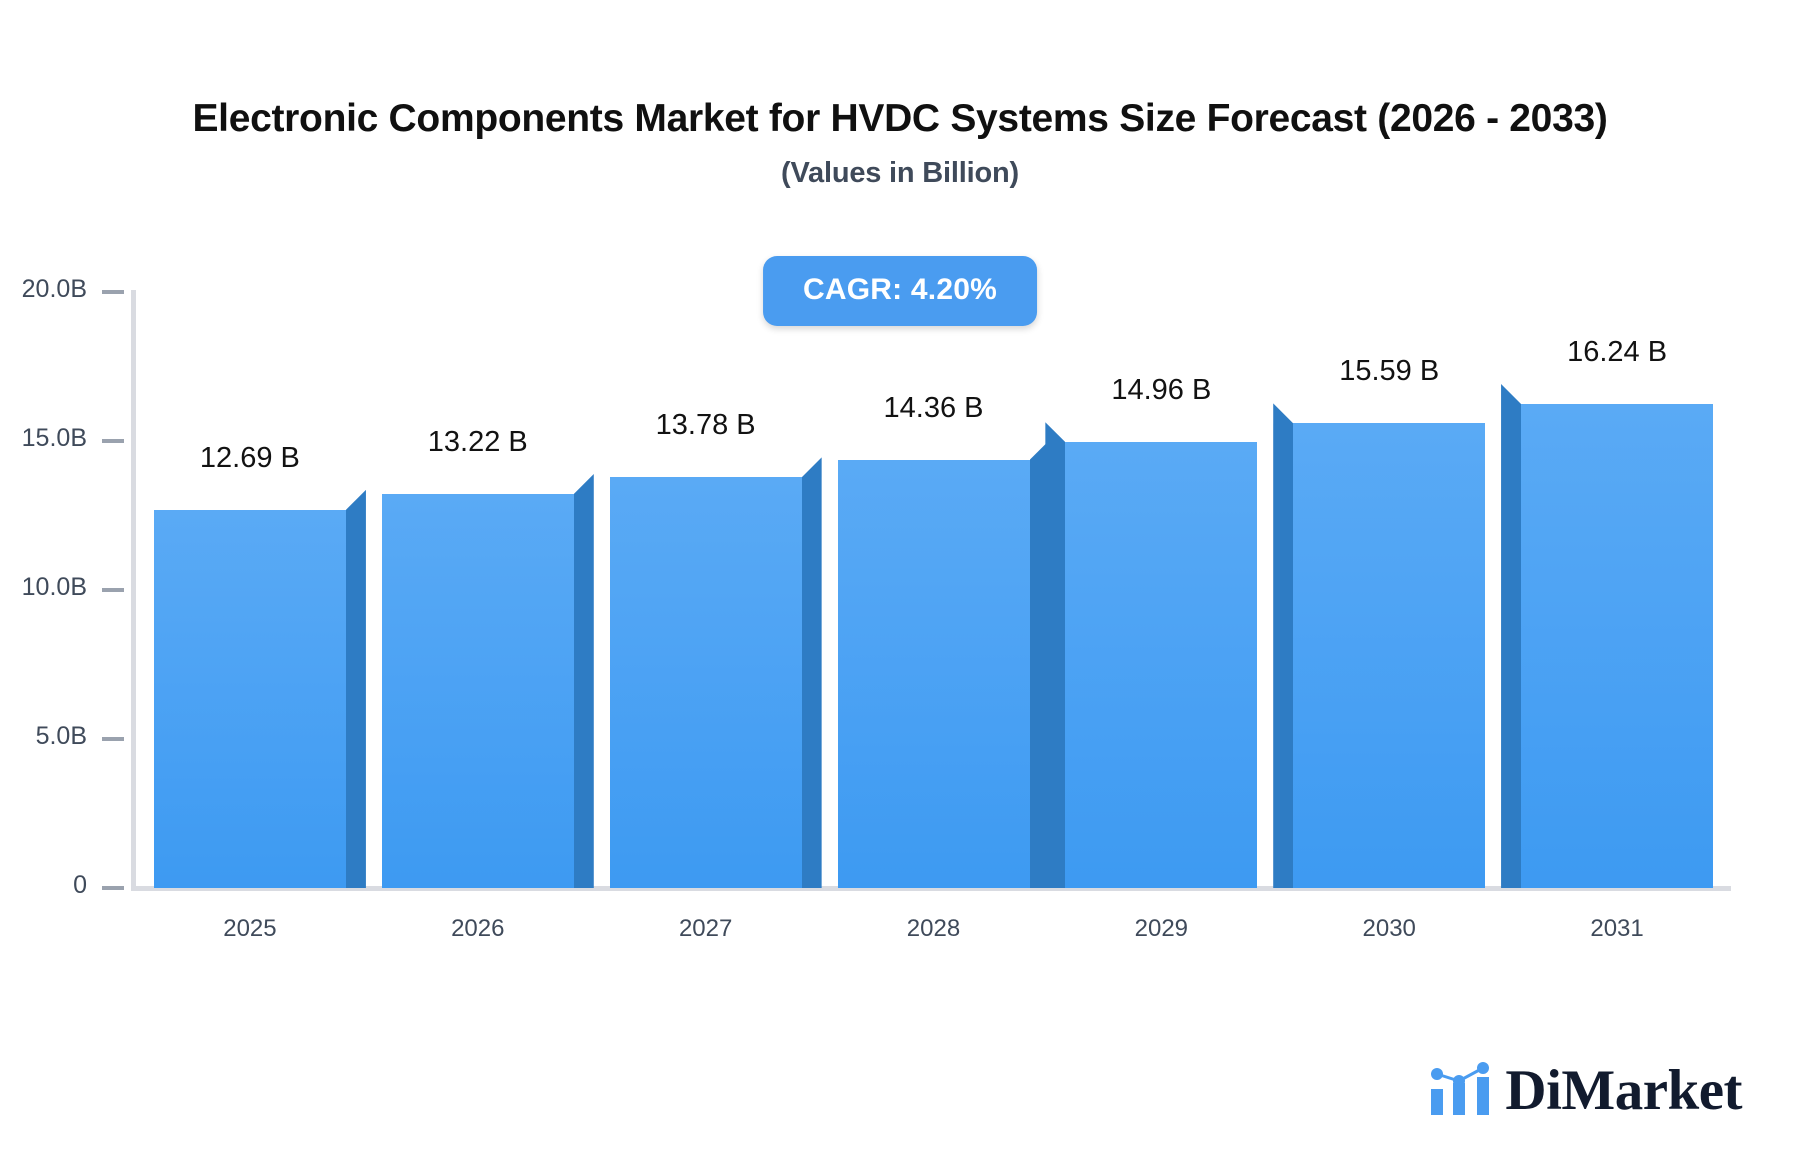 The height and width of the screenshot is (1156, 1800). I want to click on y-axis-tick-label: 5.0B, so click(61, 736).